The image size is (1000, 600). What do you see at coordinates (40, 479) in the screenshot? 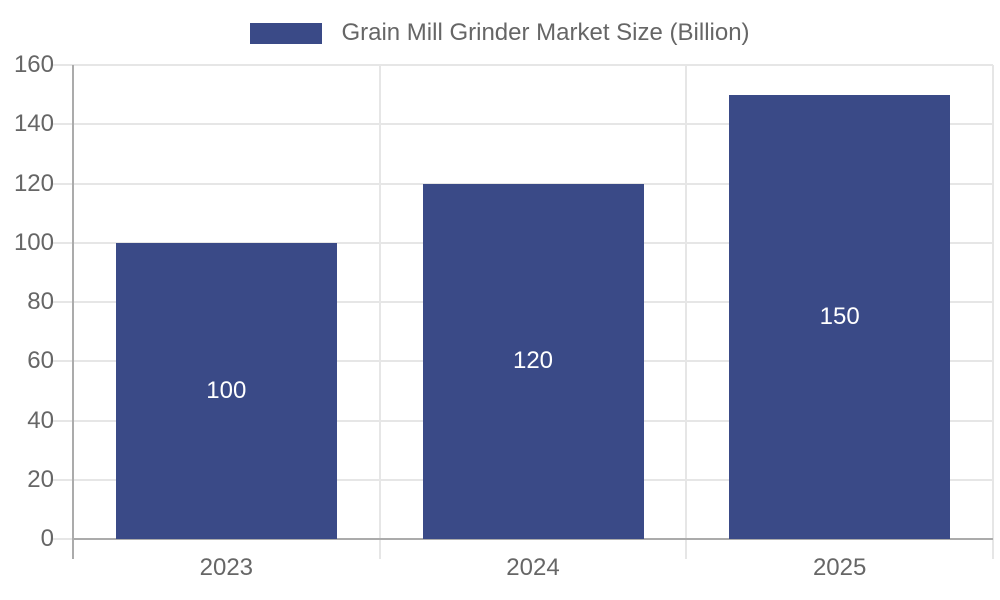
I see `y-tick-label: 20` at bounding box center [40, 479].